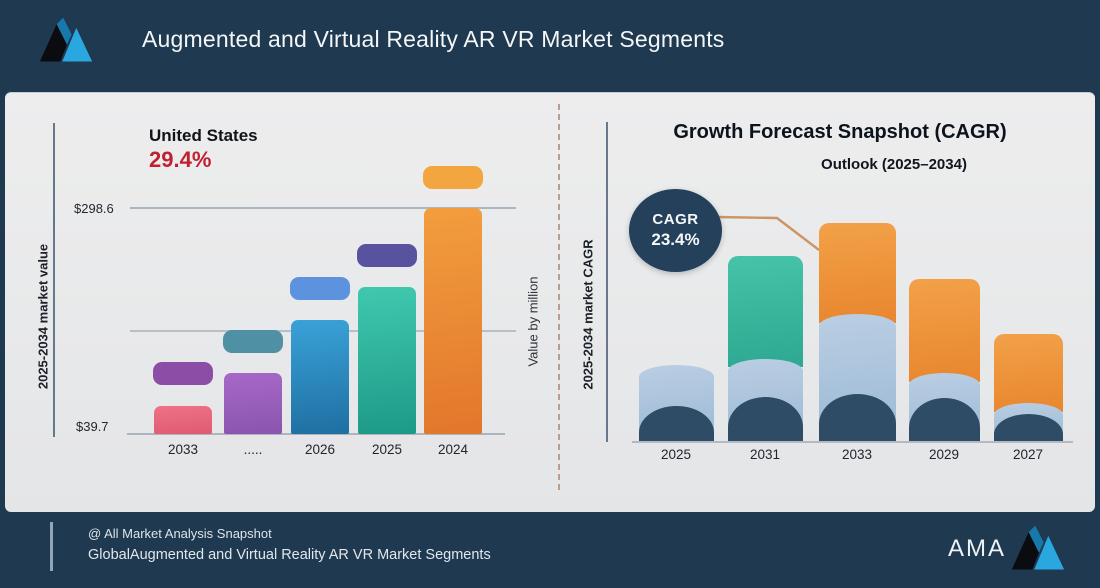  Describe the element at coordinates (320, 449) in the screenshot. I see `left-x-label-2026: 2026` at that location.